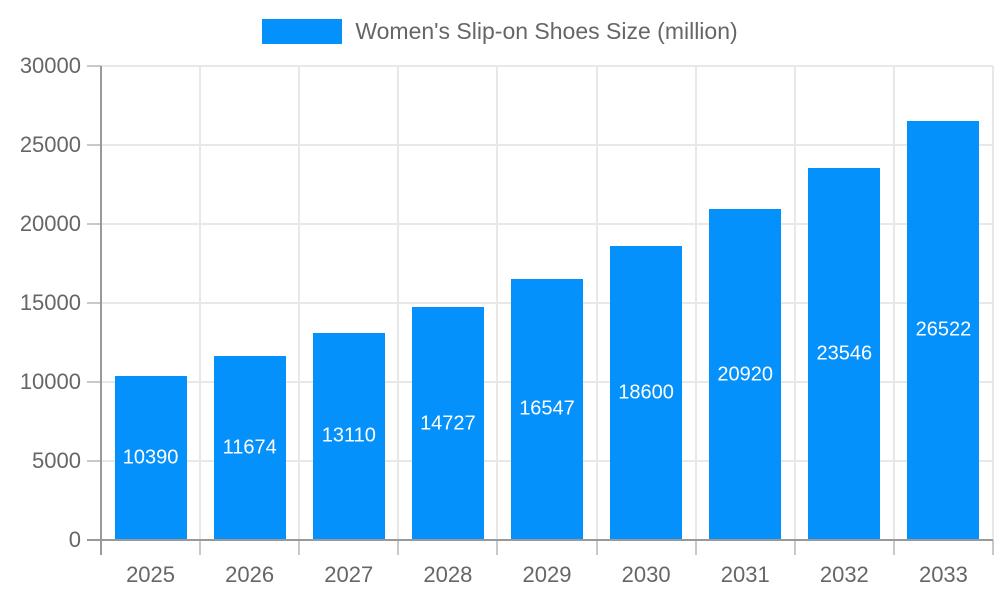 The image size is (1000, 600). I want to click on x-axis-tick-label: 2025, so click(151, 574).